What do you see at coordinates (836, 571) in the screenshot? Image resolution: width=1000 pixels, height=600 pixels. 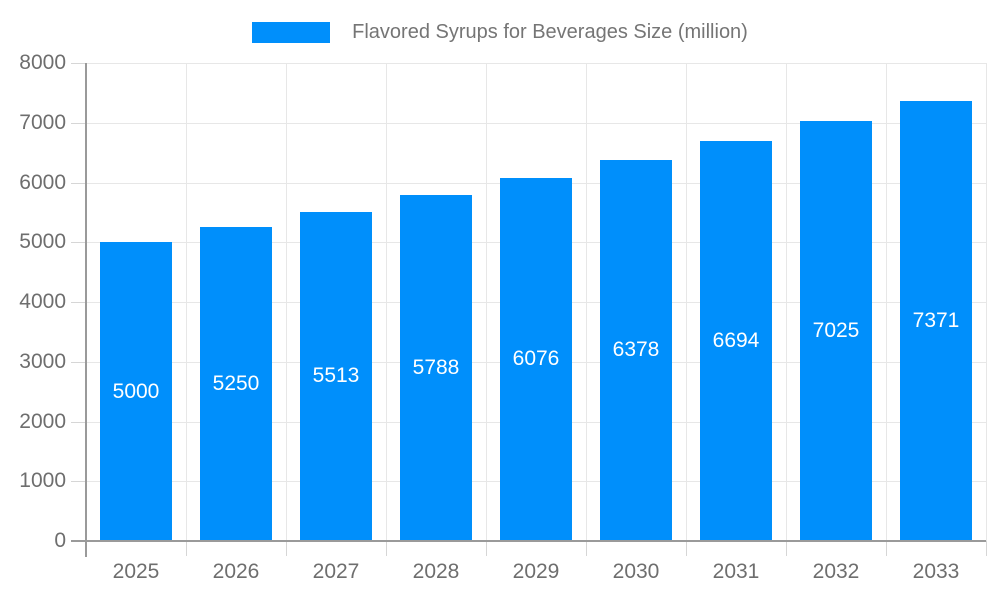 I see `x-axis-label: 2032` at bounding box center [836, 571].